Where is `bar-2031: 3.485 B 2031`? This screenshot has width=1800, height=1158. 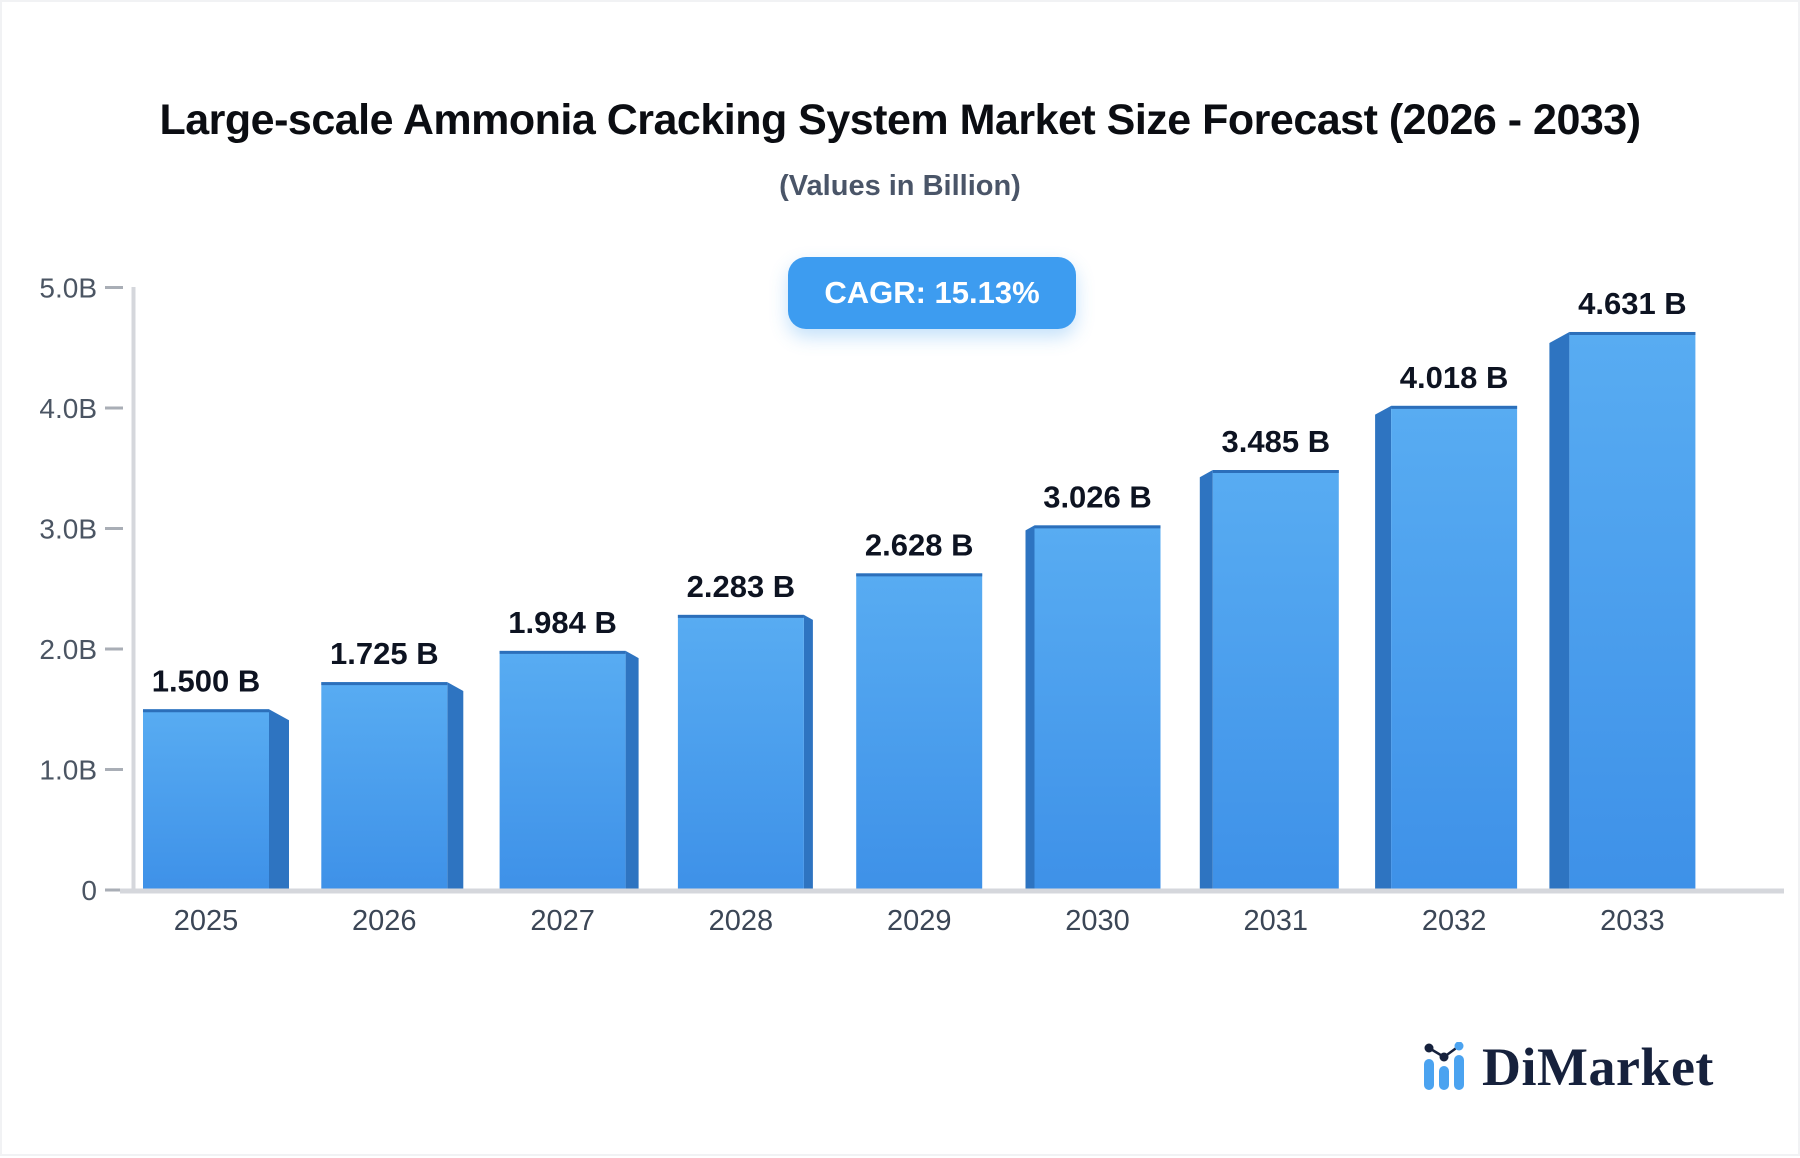
bar-2031: 3.485 B 2031 is located at coordinates (1269, 680).